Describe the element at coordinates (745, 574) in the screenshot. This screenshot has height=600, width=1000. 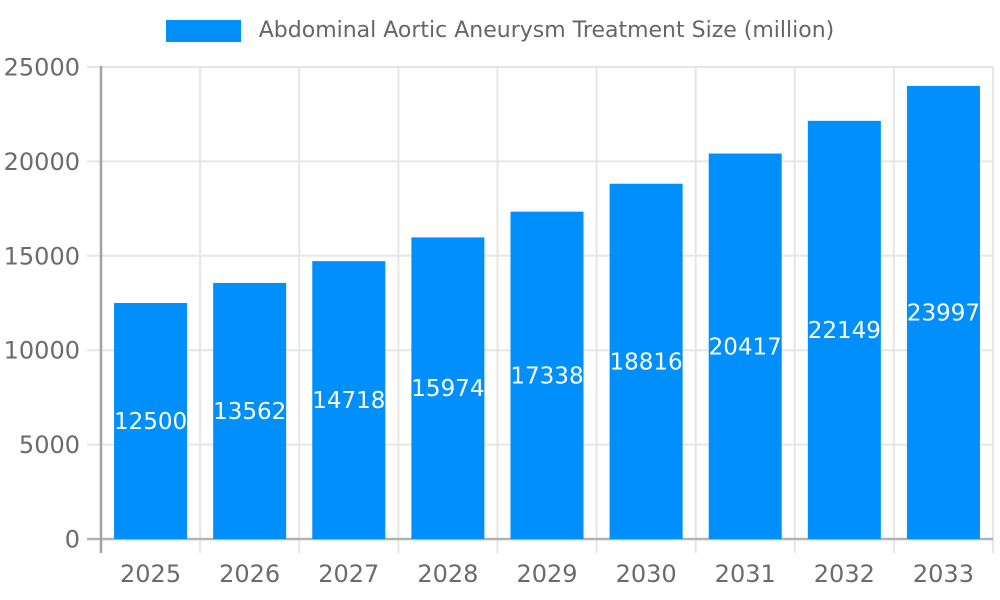
I see `x-tick-label: 2031` at that location.